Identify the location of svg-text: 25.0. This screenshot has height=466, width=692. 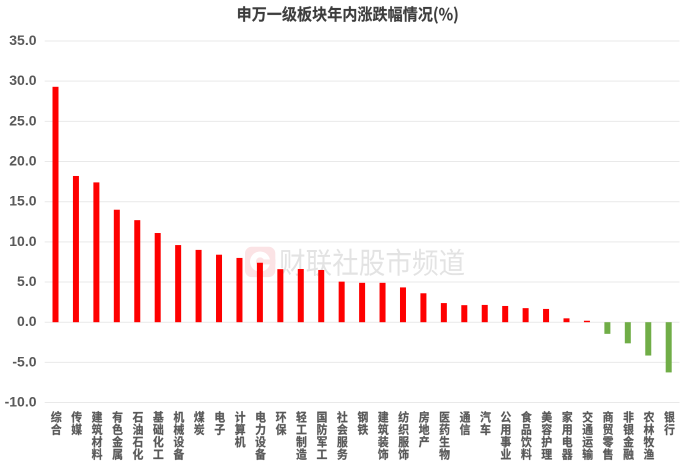
(22, 120).